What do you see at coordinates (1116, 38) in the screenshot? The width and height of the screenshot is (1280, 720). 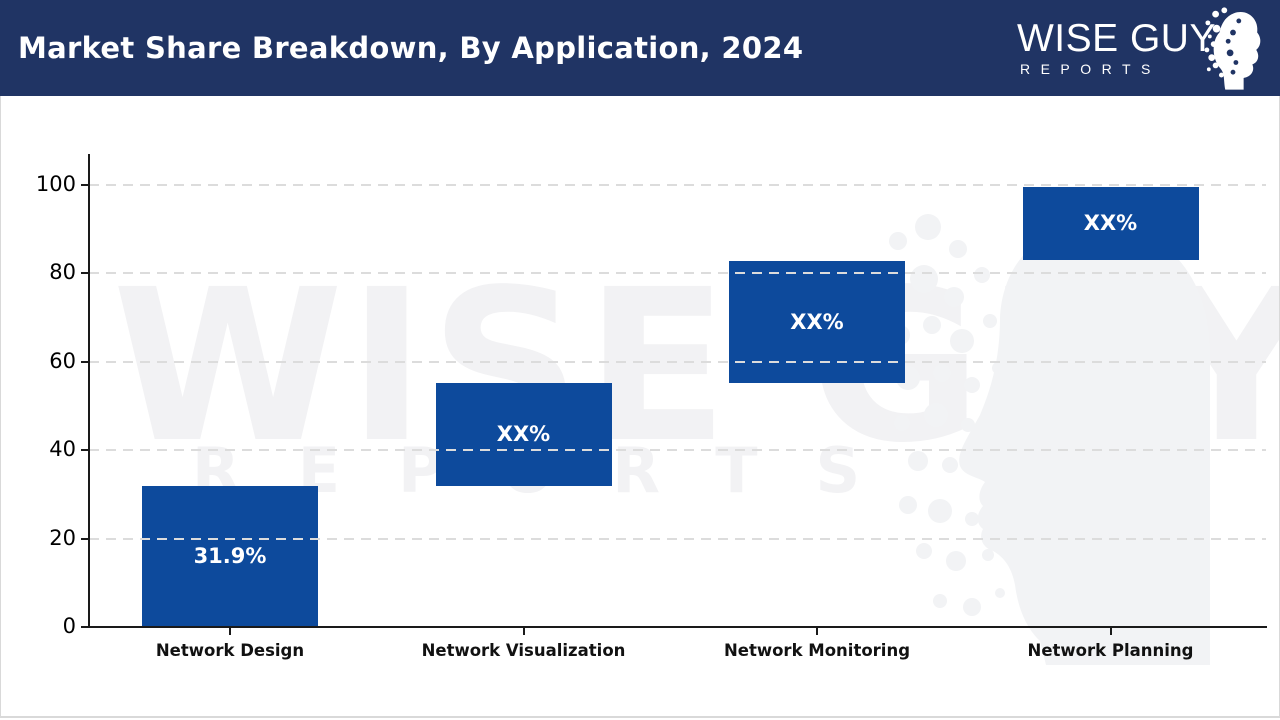 I see `logo-wordmark: WISE GUY` at bounding box center [1116, 38].